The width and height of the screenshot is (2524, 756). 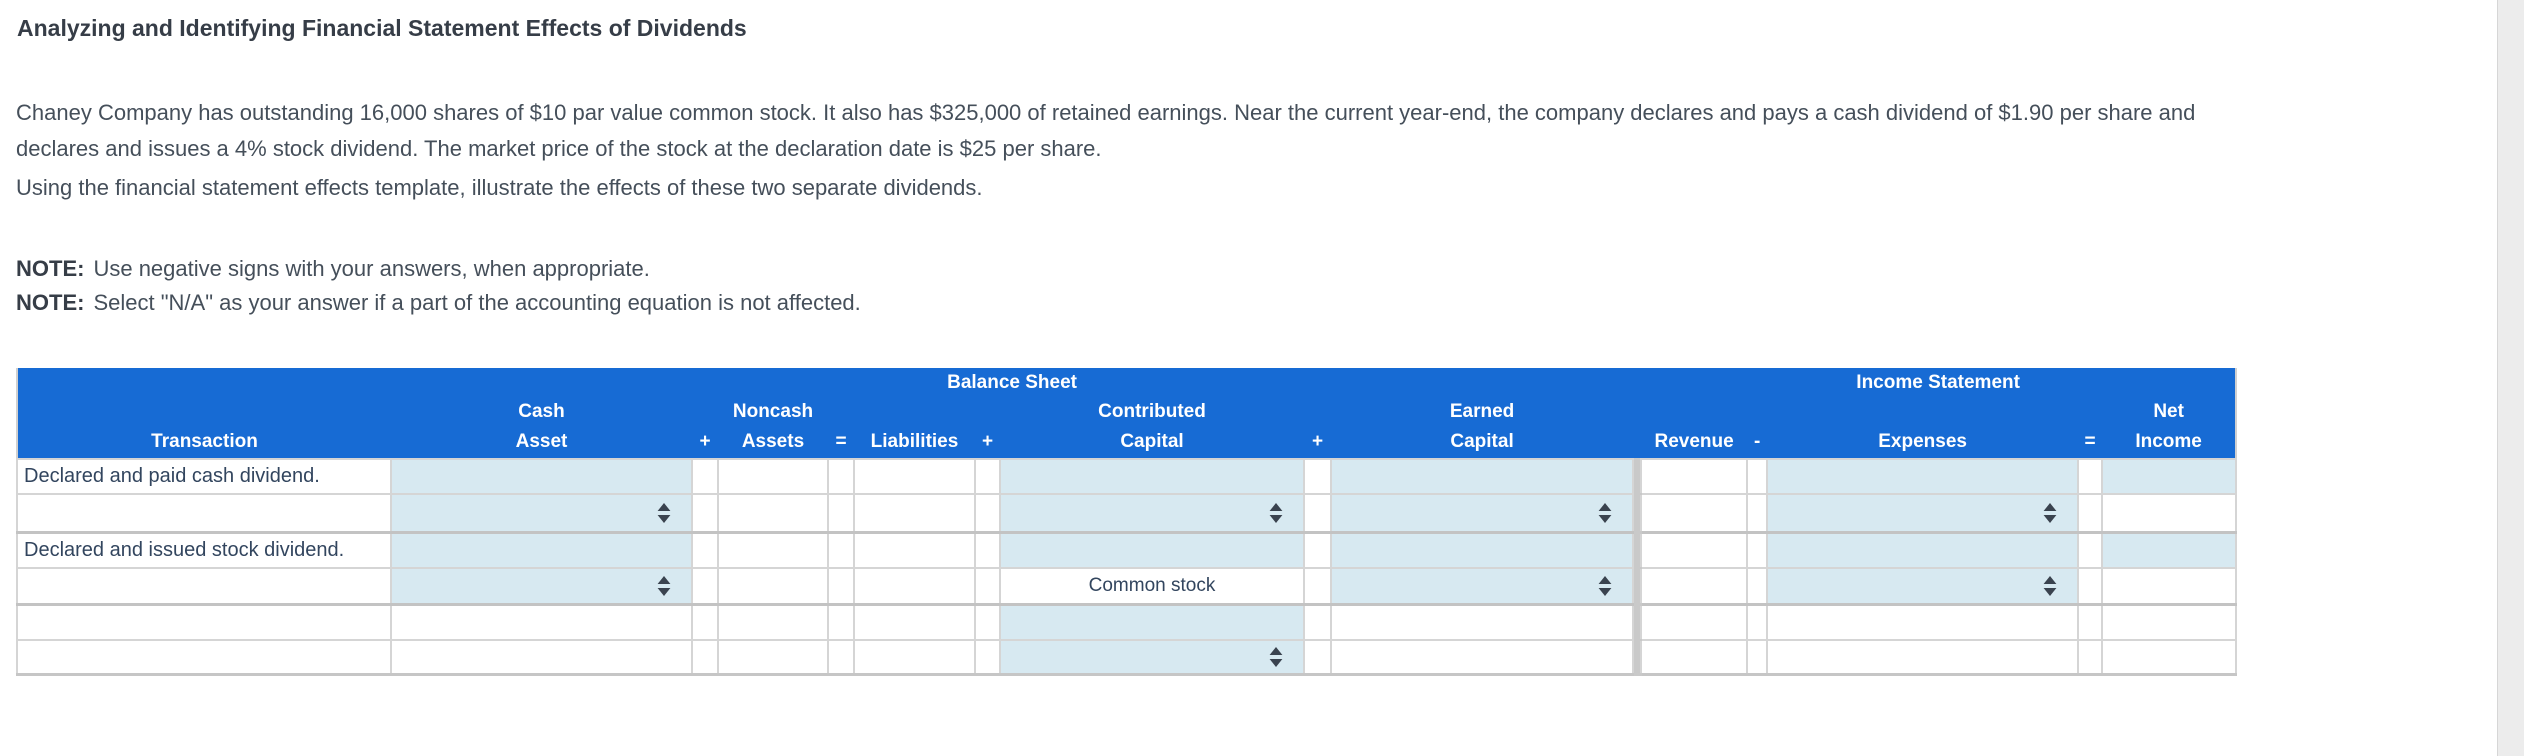 What do you see at coordinates (204, 549) in the screenshot?
I see `transaction-label: Declared and issued stock dividend.` at bounding box center [204, 549].